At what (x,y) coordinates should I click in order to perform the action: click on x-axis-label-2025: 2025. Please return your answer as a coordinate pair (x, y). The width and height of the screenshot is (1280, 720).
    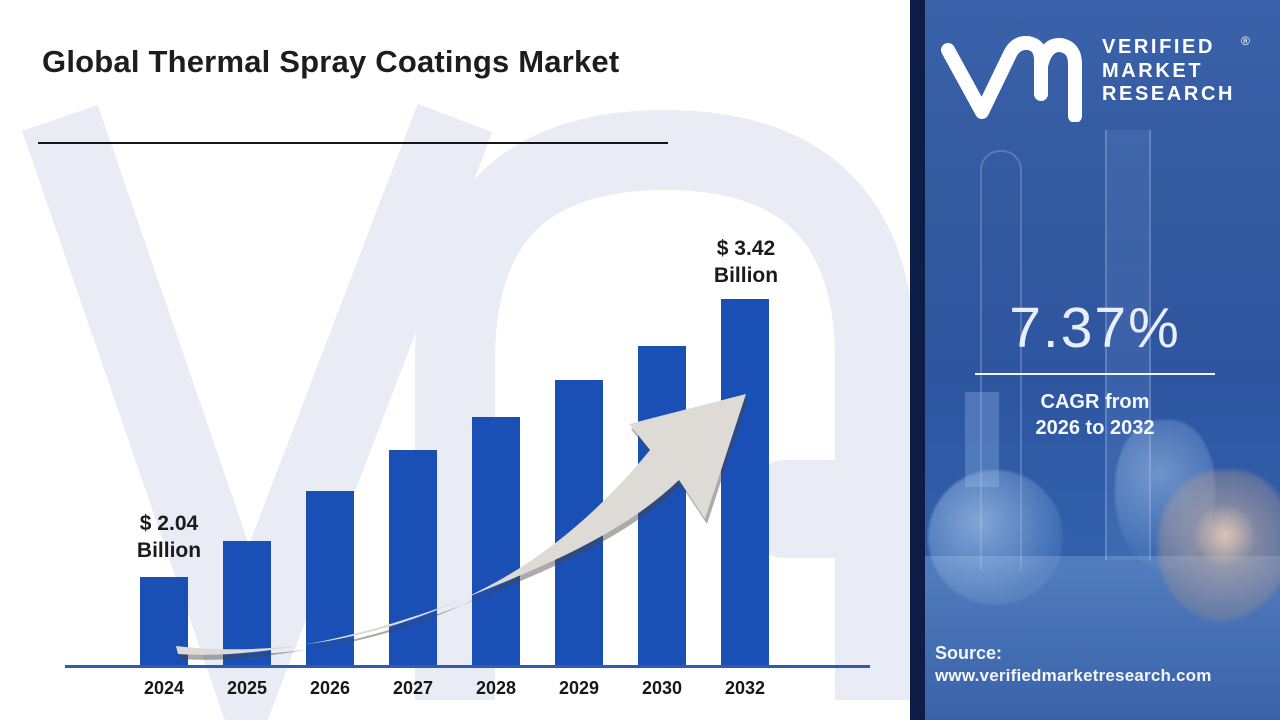
    Looking at the image, I should click on (247, 688).